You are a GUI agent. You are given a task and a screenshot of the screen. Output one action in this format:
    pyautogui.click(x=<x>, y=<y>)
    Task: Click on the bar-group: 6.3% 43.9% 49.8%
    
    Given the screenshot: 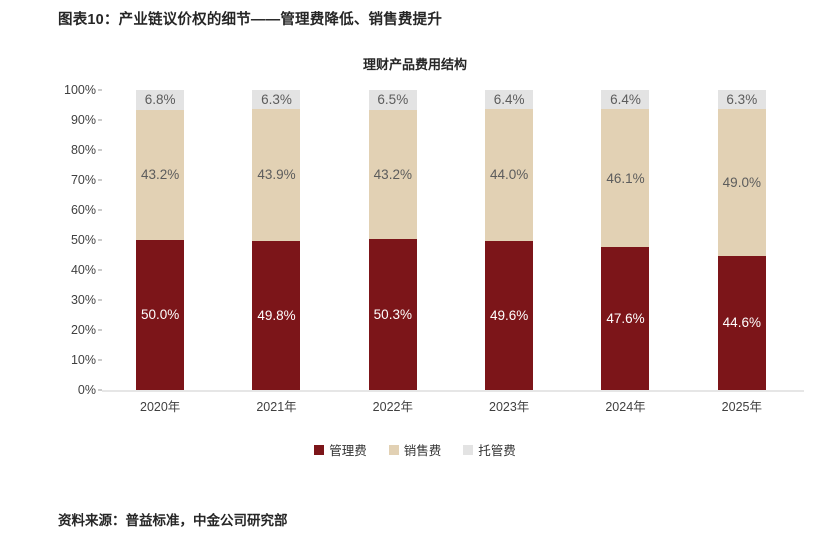 What is the action you would take?
    pyautogui.click(x=276, y=240)
    